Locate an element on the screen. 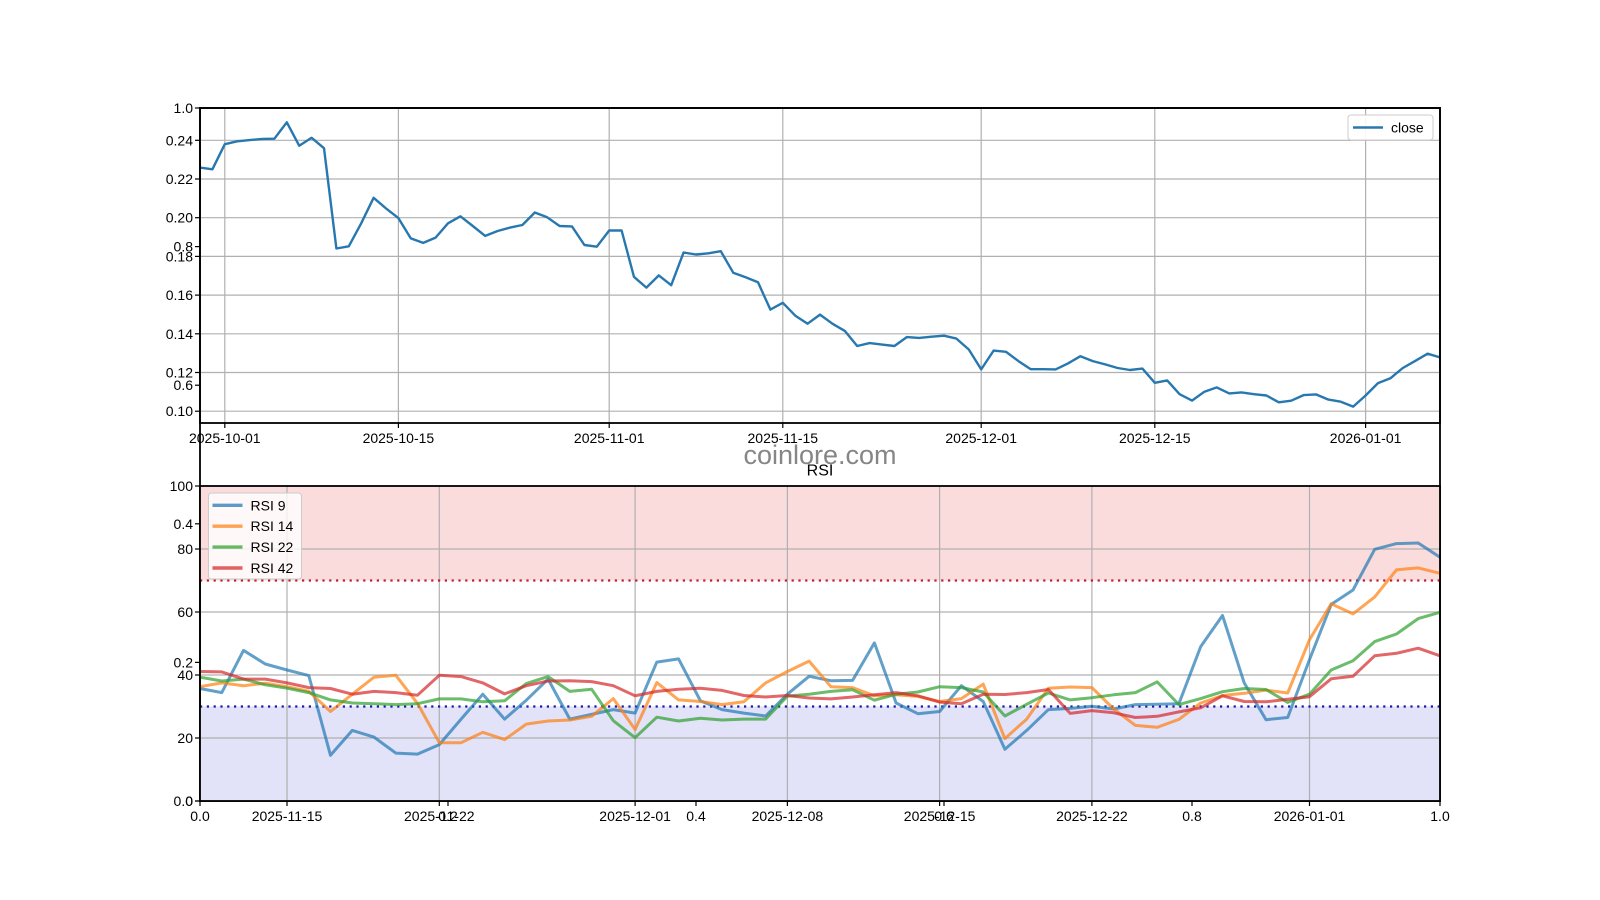 The height and width of the screenshot is (900, 1600). svg-text: 0.14 is located at coordinates (179, 334).